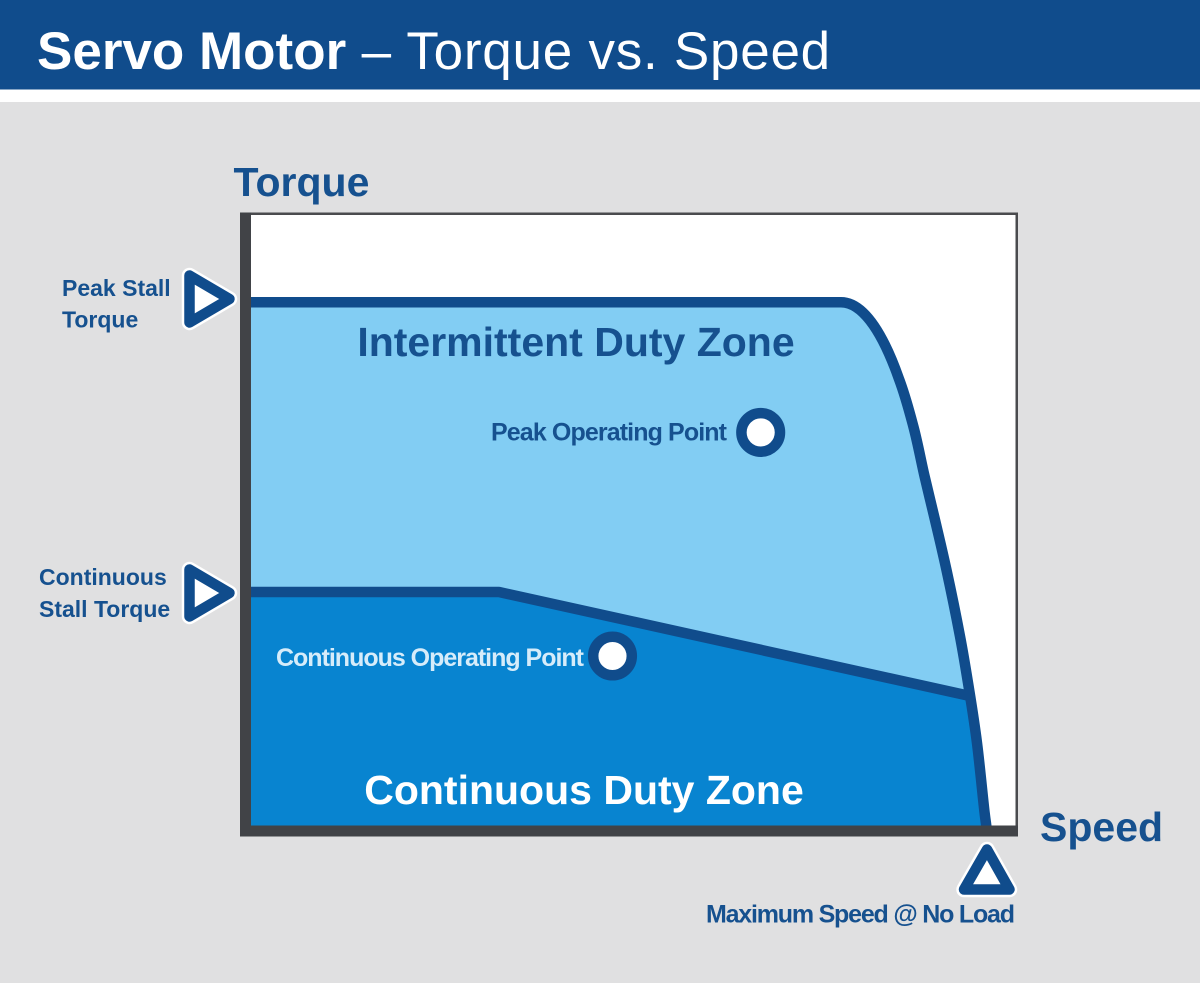  I want to click on svg-text: Continuous Operating Point, so click(430, 658).